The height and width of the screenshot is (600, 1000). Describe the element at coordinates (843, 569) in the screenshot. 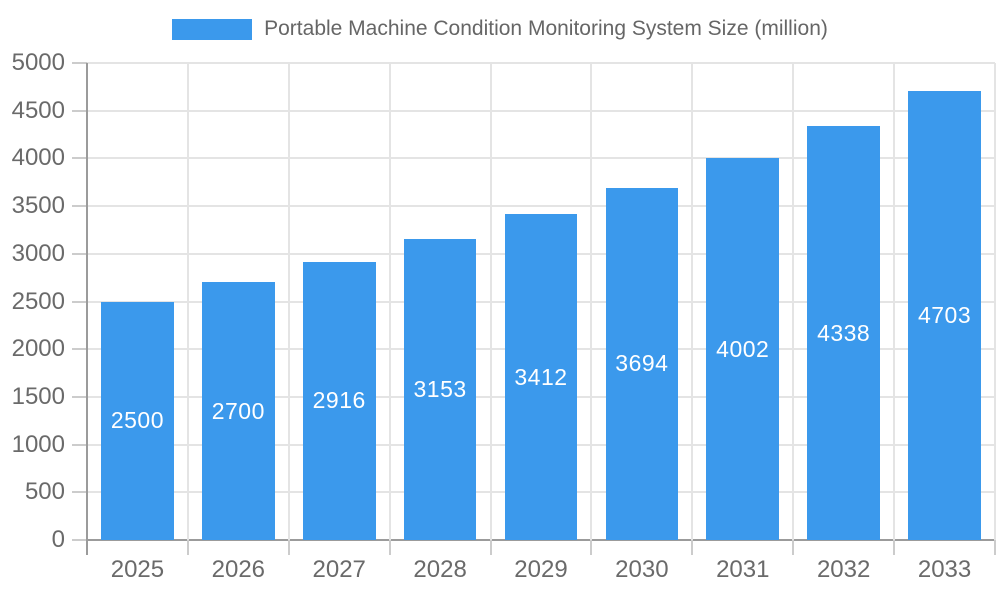

I see `x-axis-label-2032: 2032` at that location.